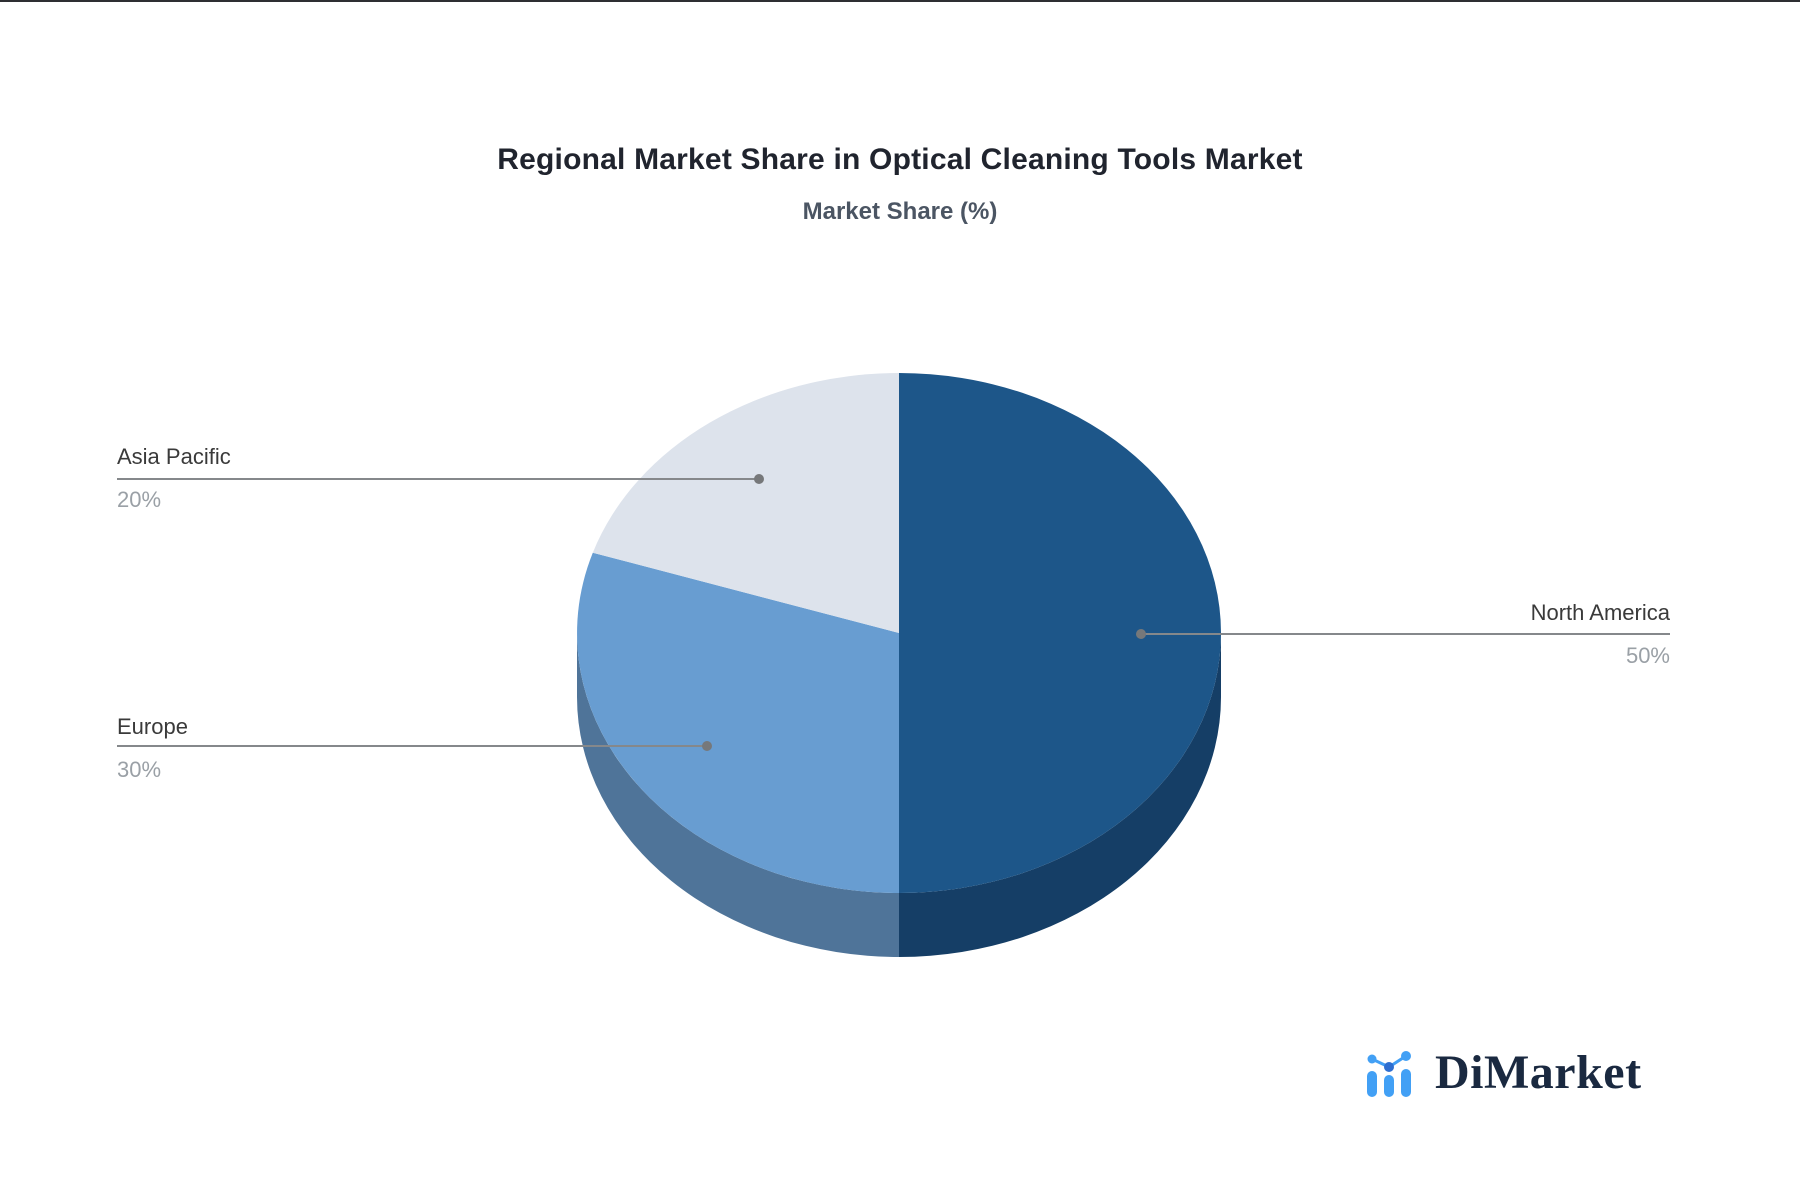 This screenshot has height=1196, width=1800. Describe the element at coordinates (759, 479) in the screenshot. I see `callout-dot-asia-pacific` at that location.